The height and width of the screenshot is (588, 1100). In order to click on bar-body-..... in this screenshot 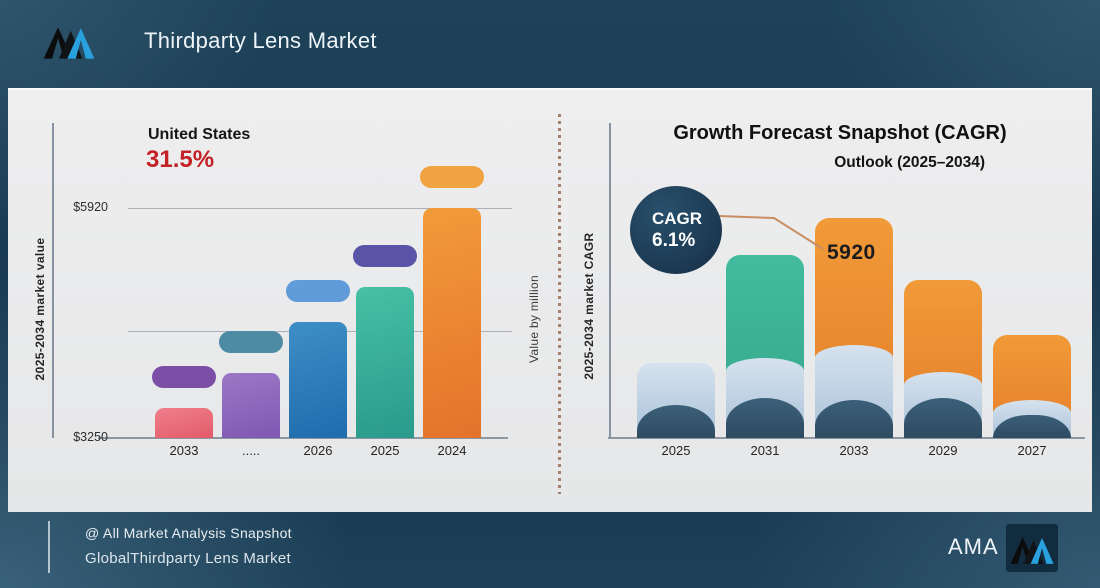, I will do `click(251, 405)`.